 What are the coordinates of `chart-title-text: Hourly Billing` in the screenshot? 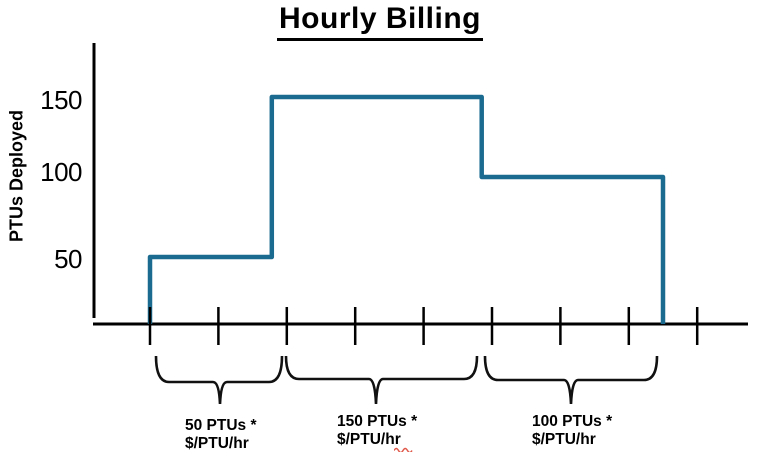 It's located at (380, 21).